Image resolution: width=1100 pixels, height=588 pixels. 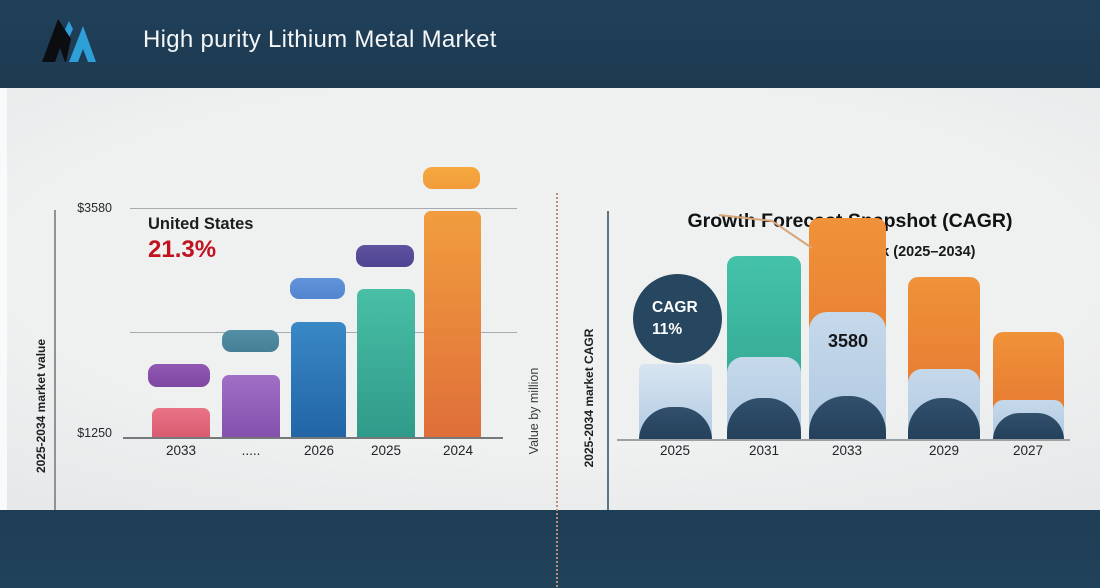 I want to click on page-title: High purity Lithium Metal Market, so click(x=320, y=39).